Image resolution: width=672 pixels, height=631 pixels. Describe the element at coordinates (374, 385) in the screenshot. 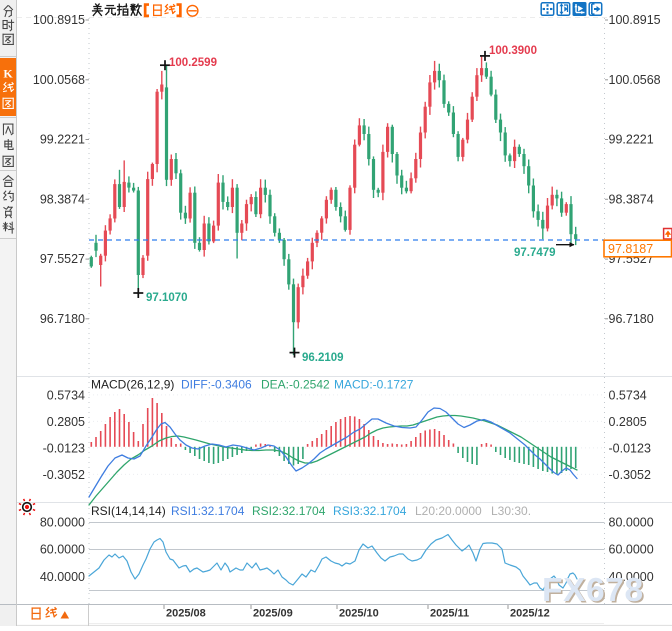

I see `svg-text: MACD:-0.1727` at that location.